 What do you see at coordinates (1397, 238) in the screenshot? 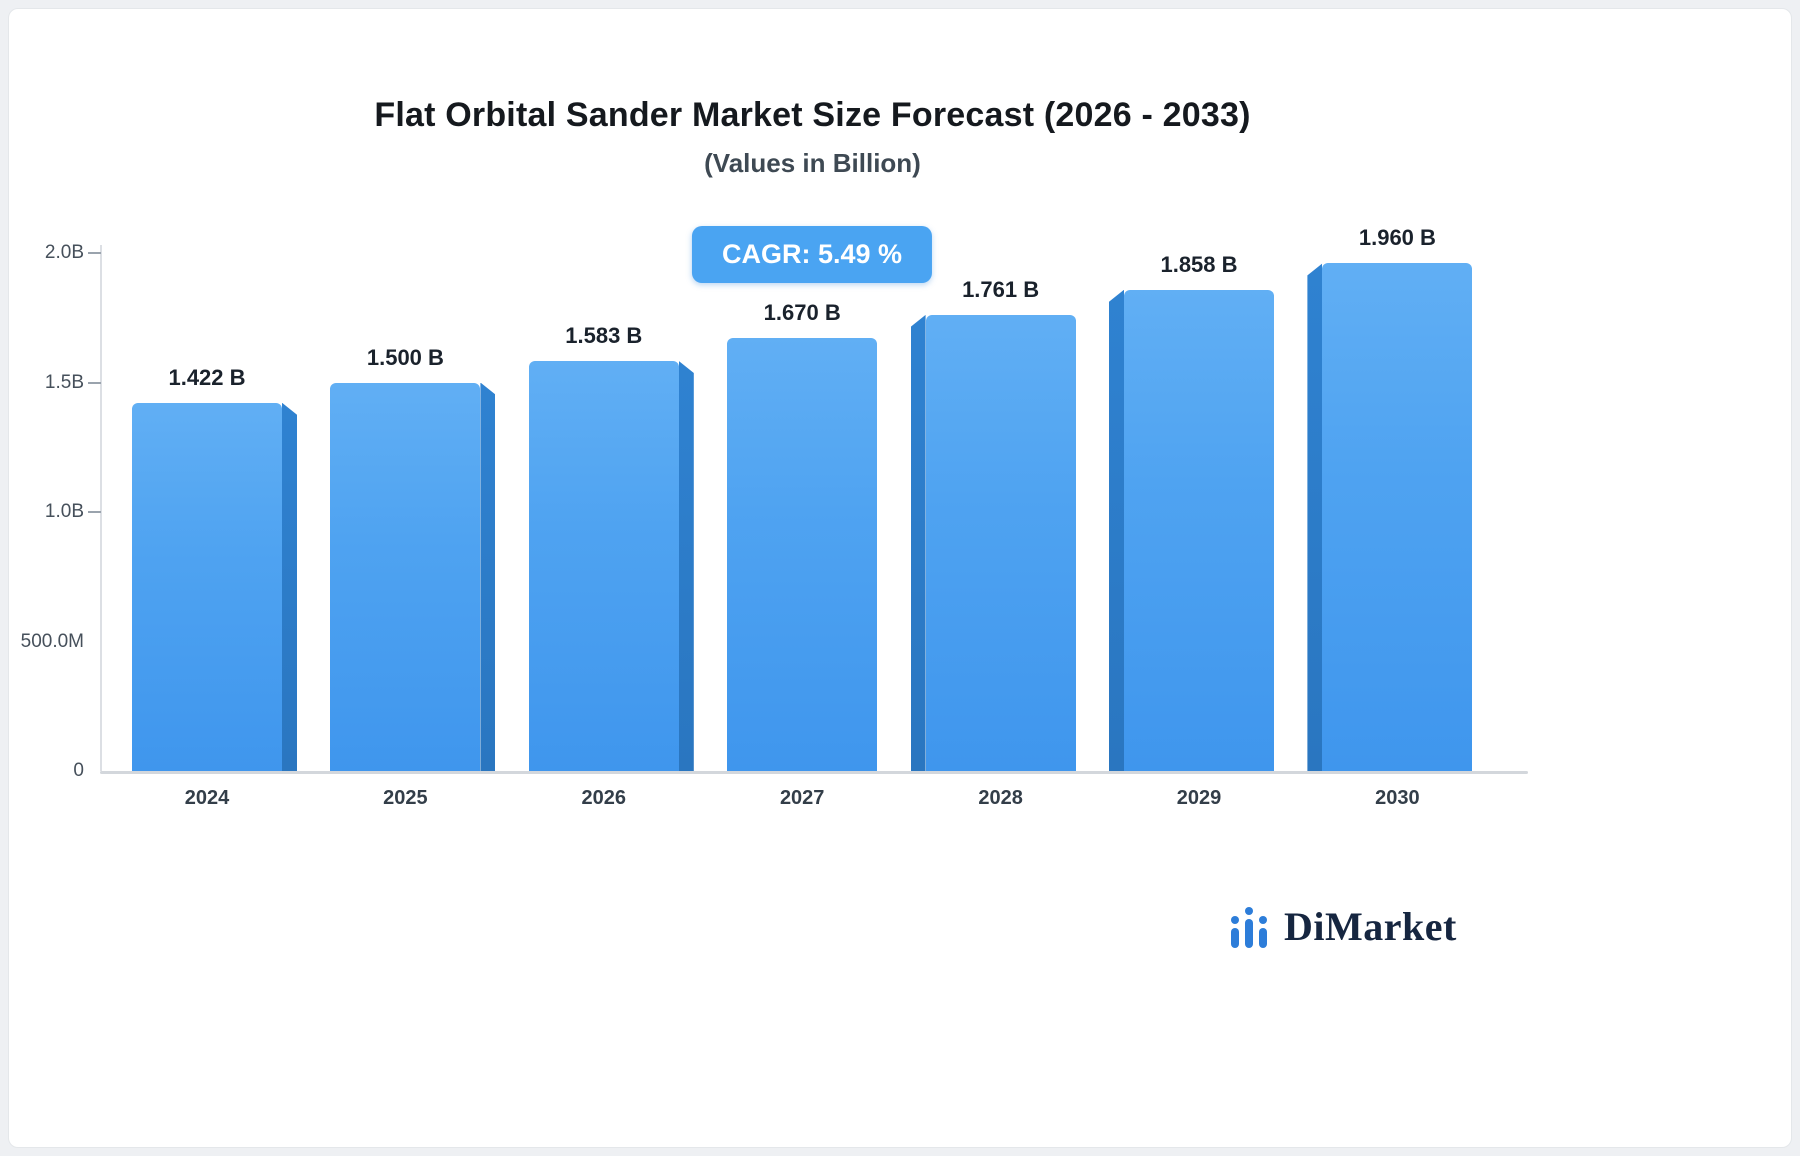
I see `bar-value-label: 1.960 B` at bounding box center [1397, 238].